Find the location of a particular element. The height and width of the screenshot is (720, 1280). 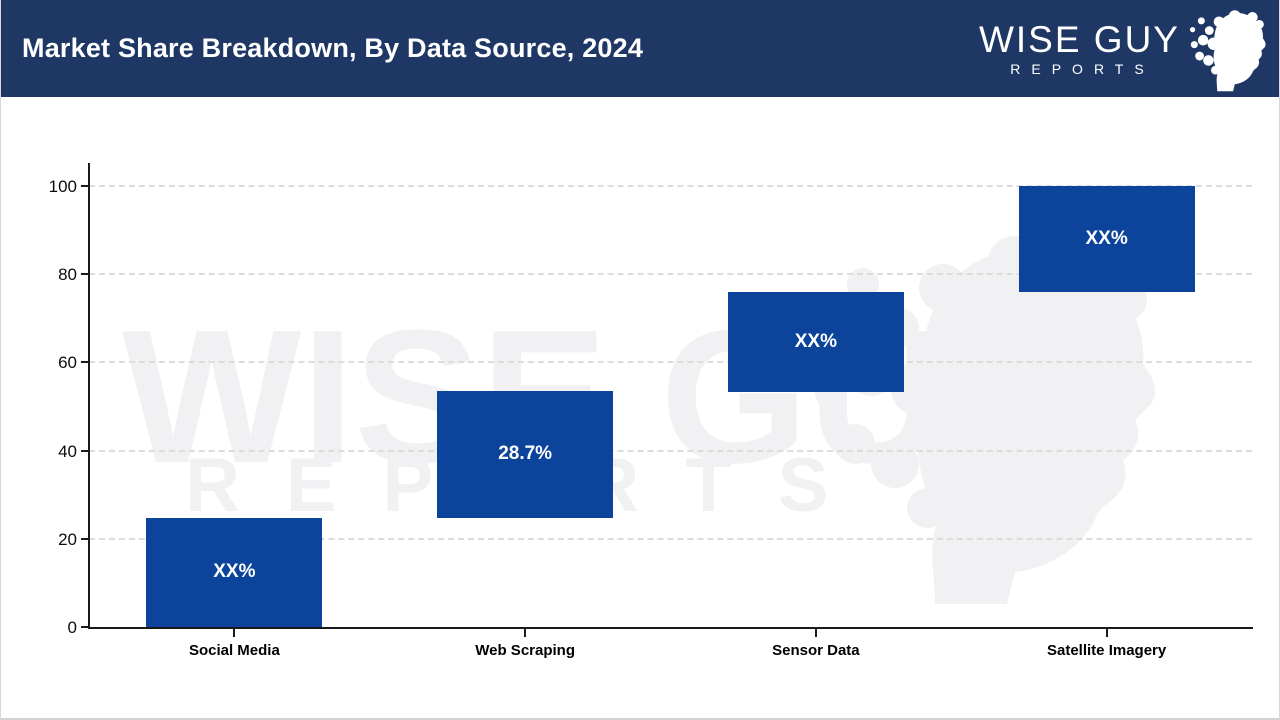

bar-social-media: XX% is located at coordinates (234, 572).